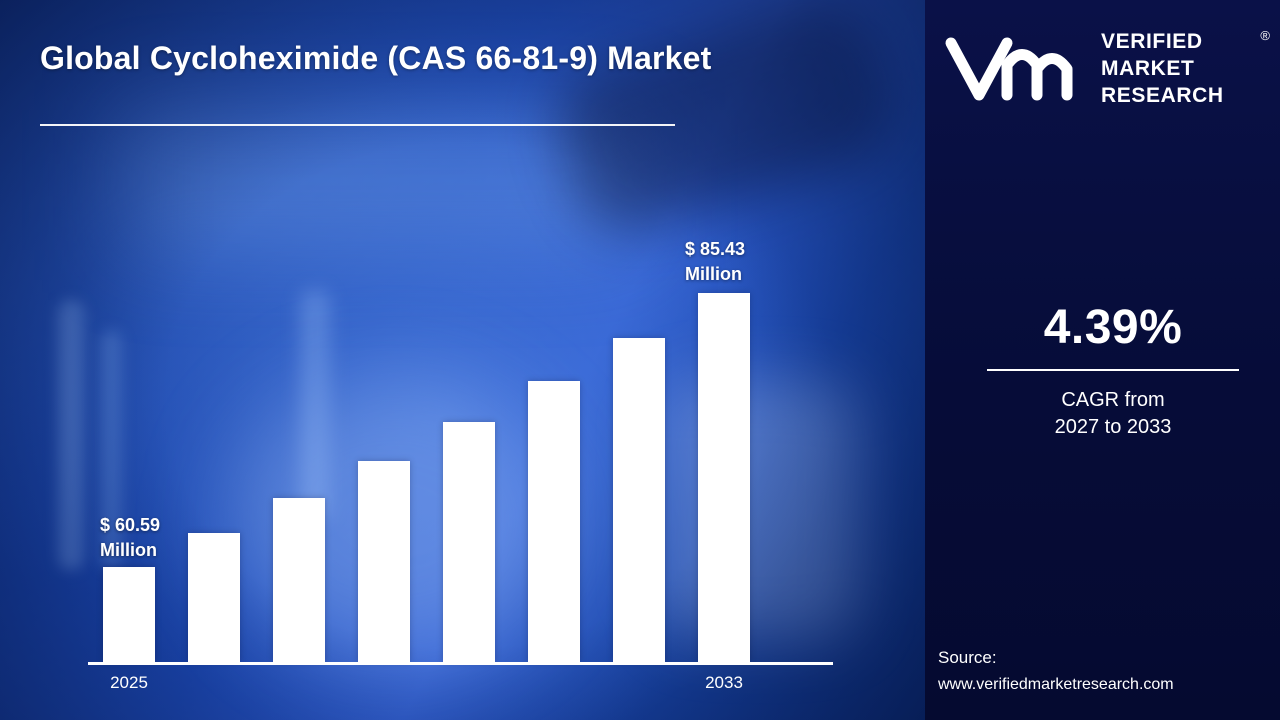 The height and width of the screenshot is (720, 1280). Describe the element at coordinates (1056, 684) in the screenshot. I see `source-url: www.verifiedmarketresearch.com` at that location.